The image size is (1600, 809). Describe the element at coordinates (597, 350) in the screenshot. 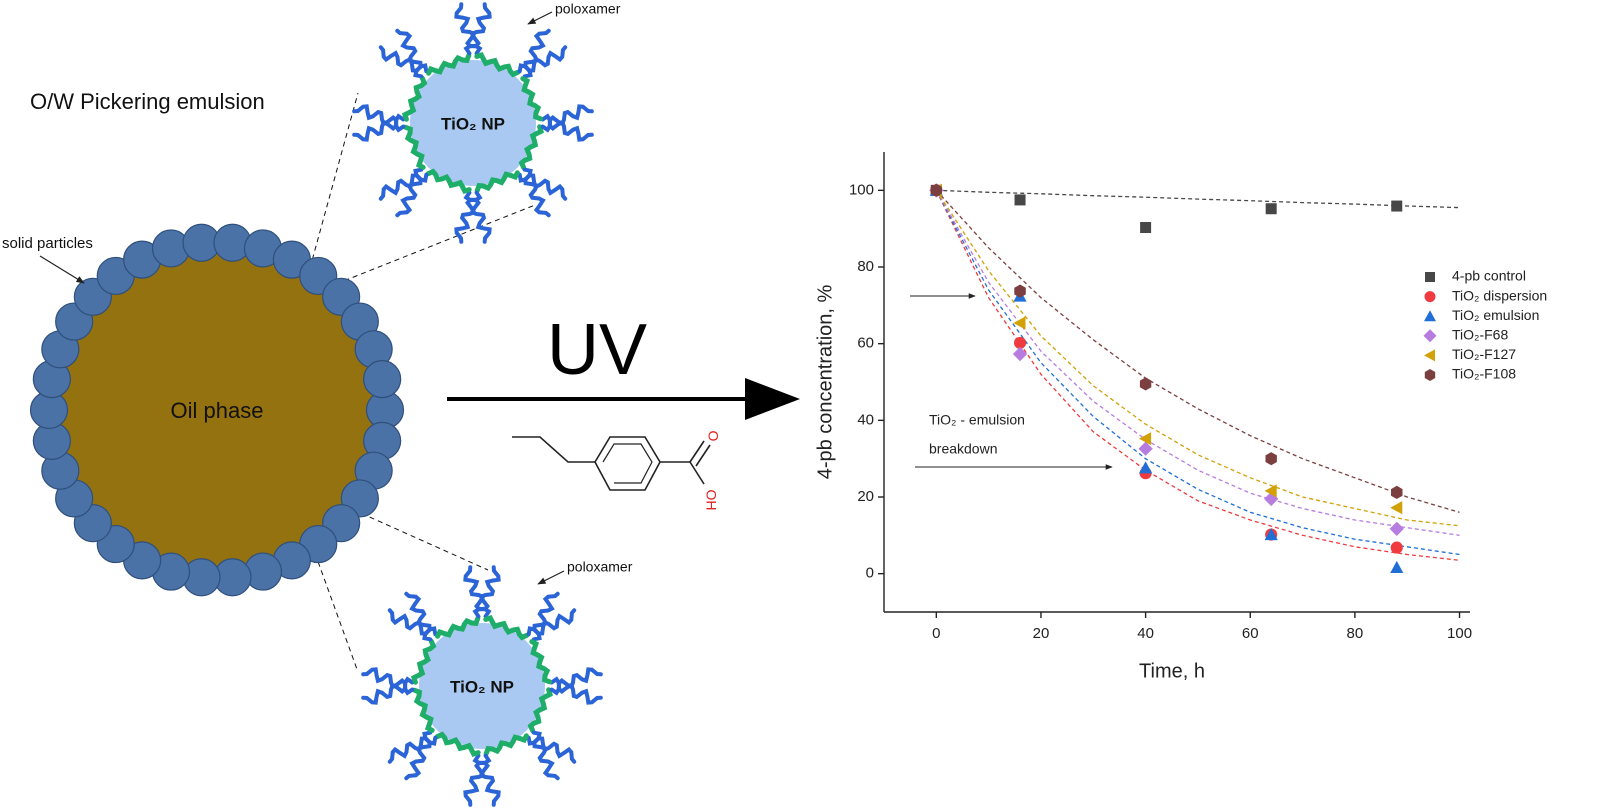

I see `uv-label: UV` at that location.